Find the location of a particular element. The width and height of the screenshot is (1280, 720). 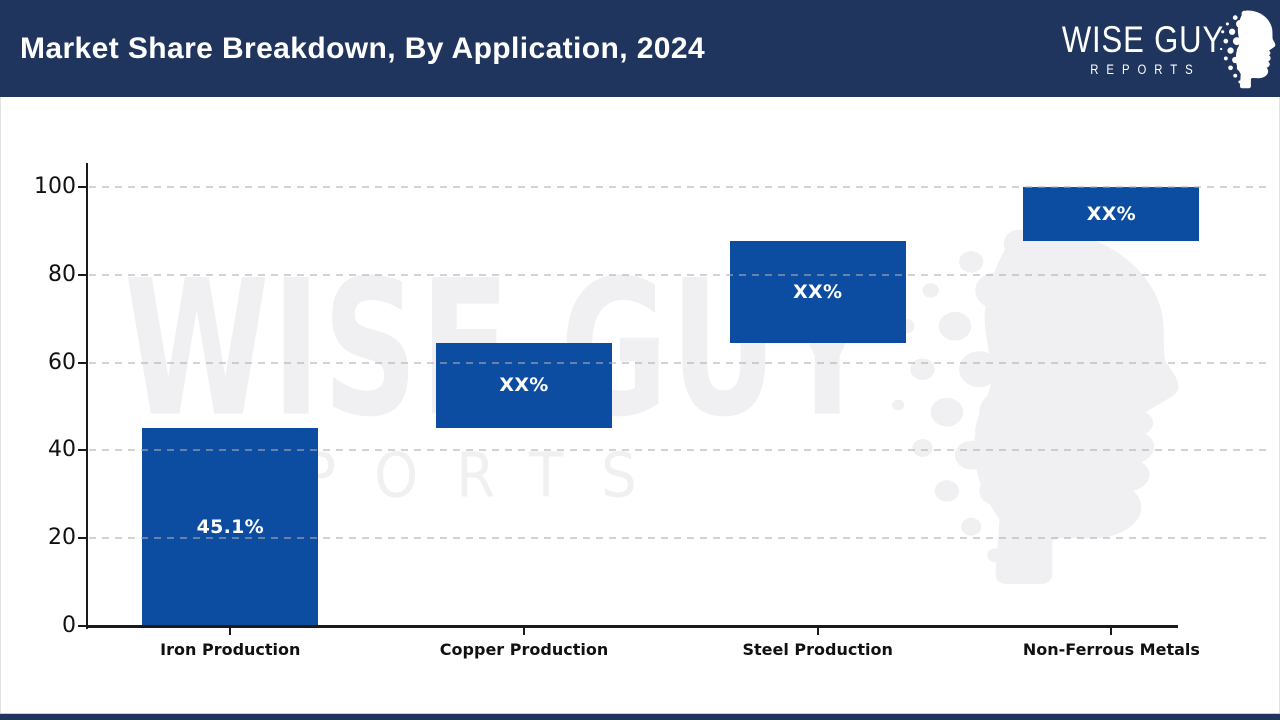

bar-value-label-copper-production: XX% is located at coordinates (524, 385).